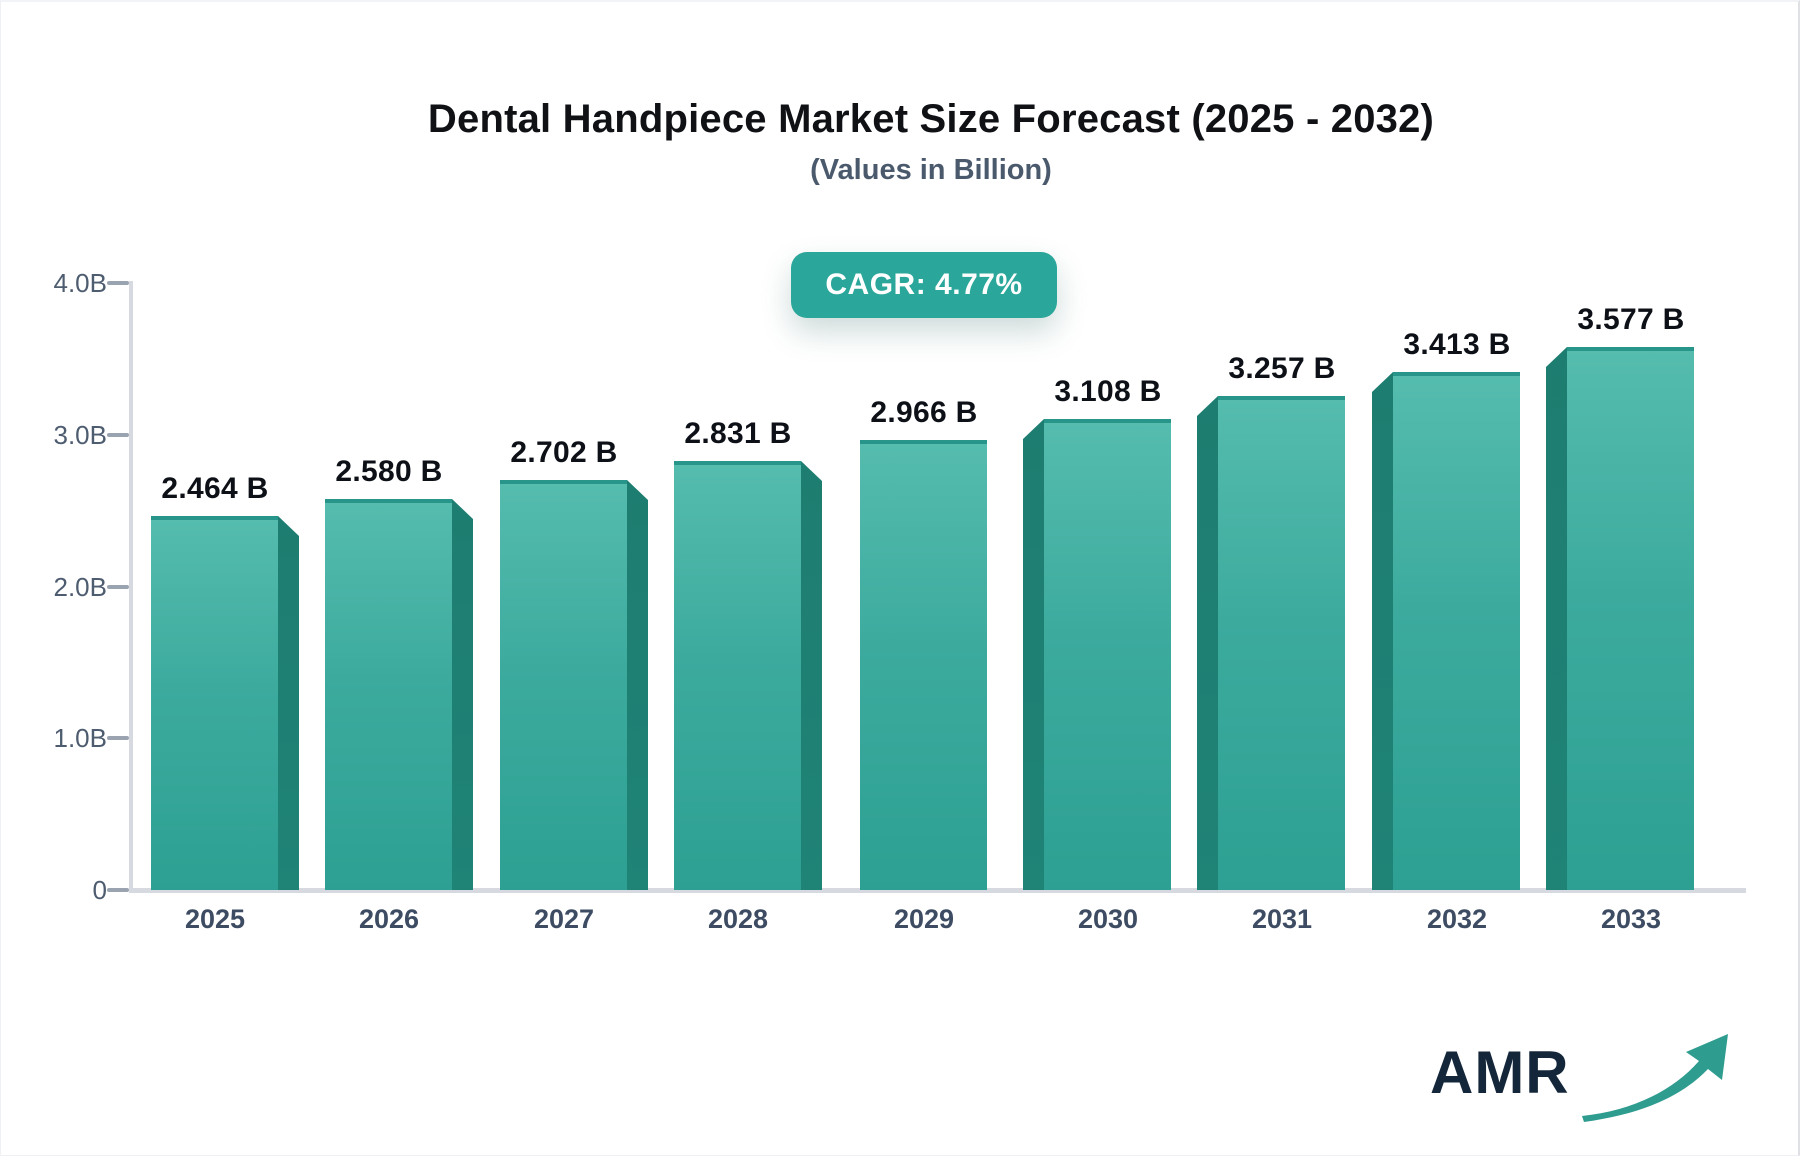  I want to click on bar-2029, so click(923, 665).